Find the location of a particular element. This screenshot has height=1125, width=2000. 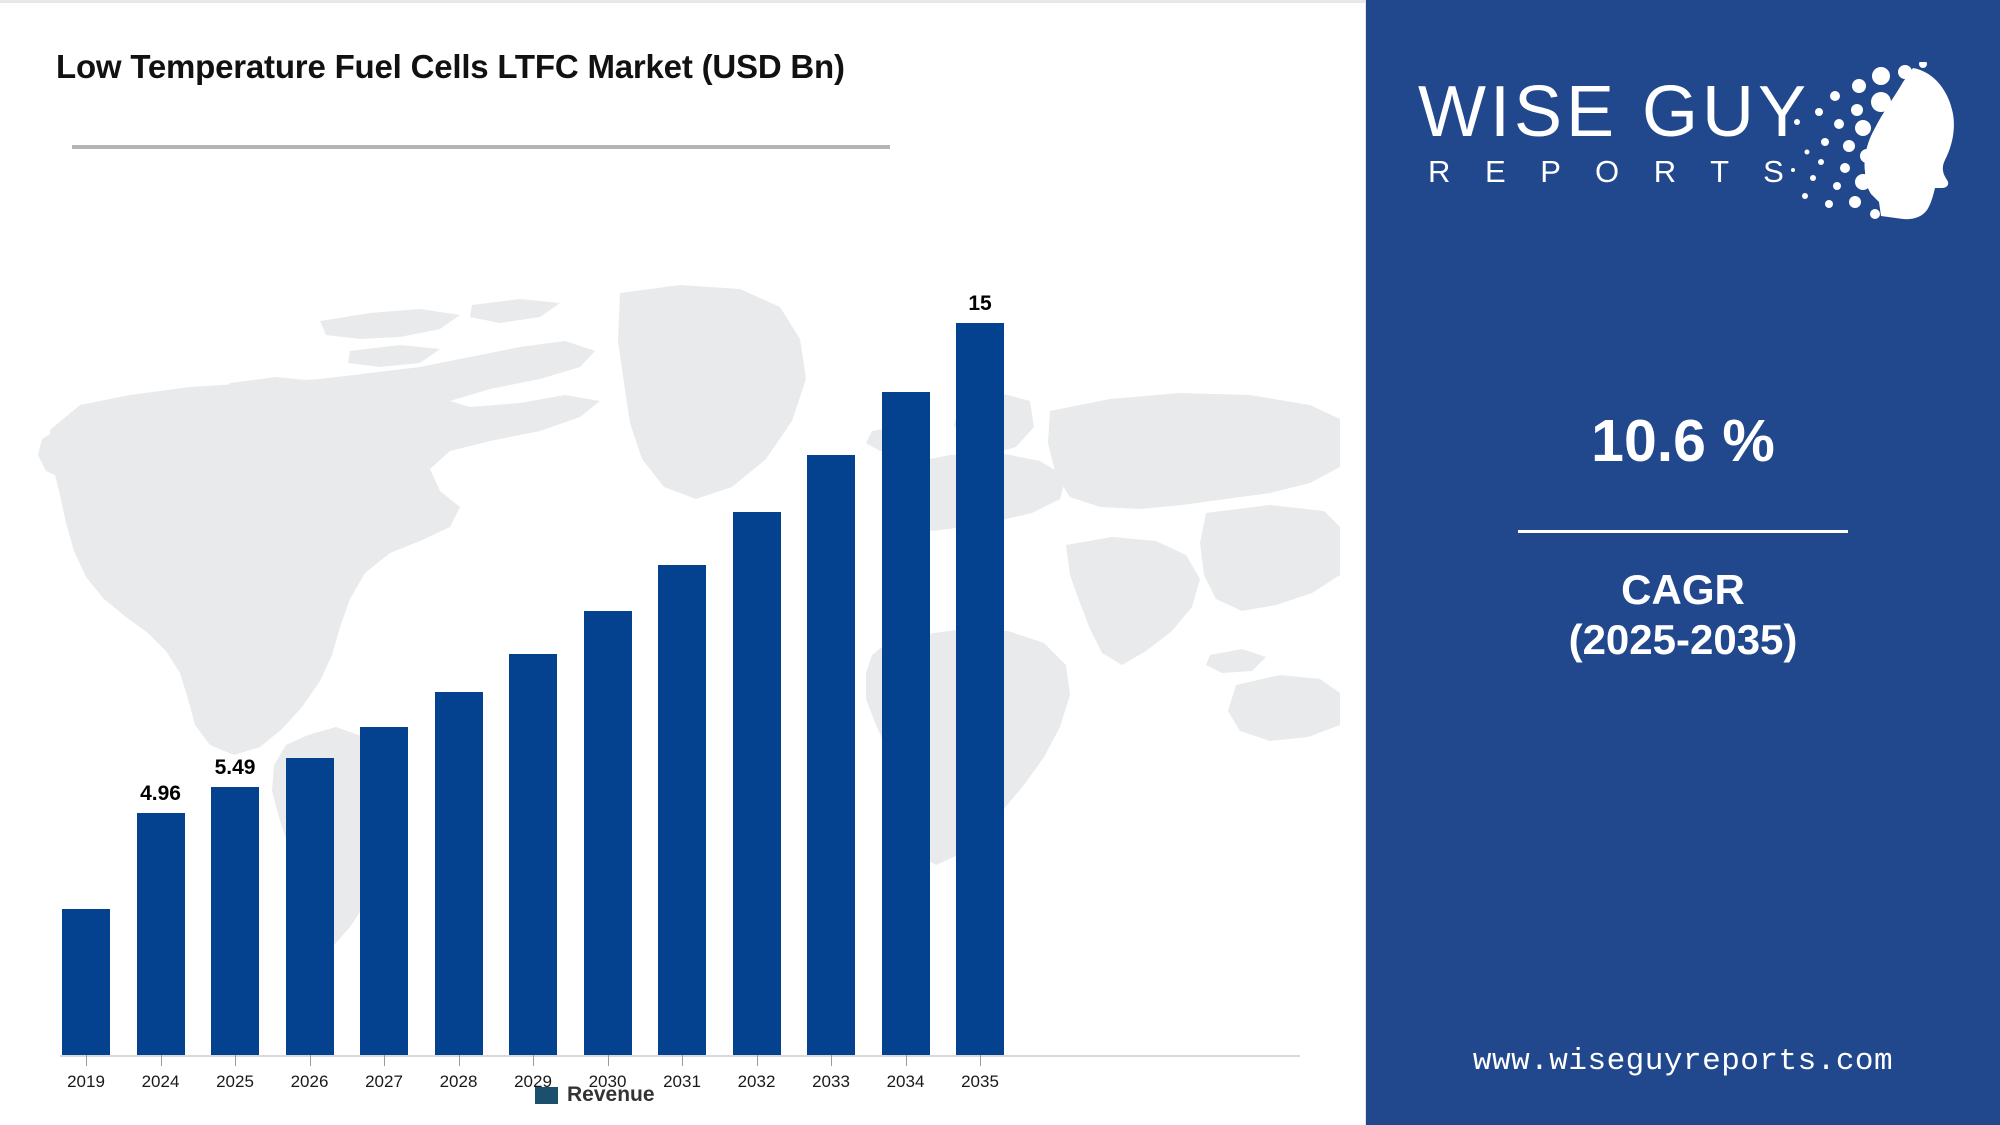

x-axis-label-2031: 2031 is located at coordinates (682, 1081).